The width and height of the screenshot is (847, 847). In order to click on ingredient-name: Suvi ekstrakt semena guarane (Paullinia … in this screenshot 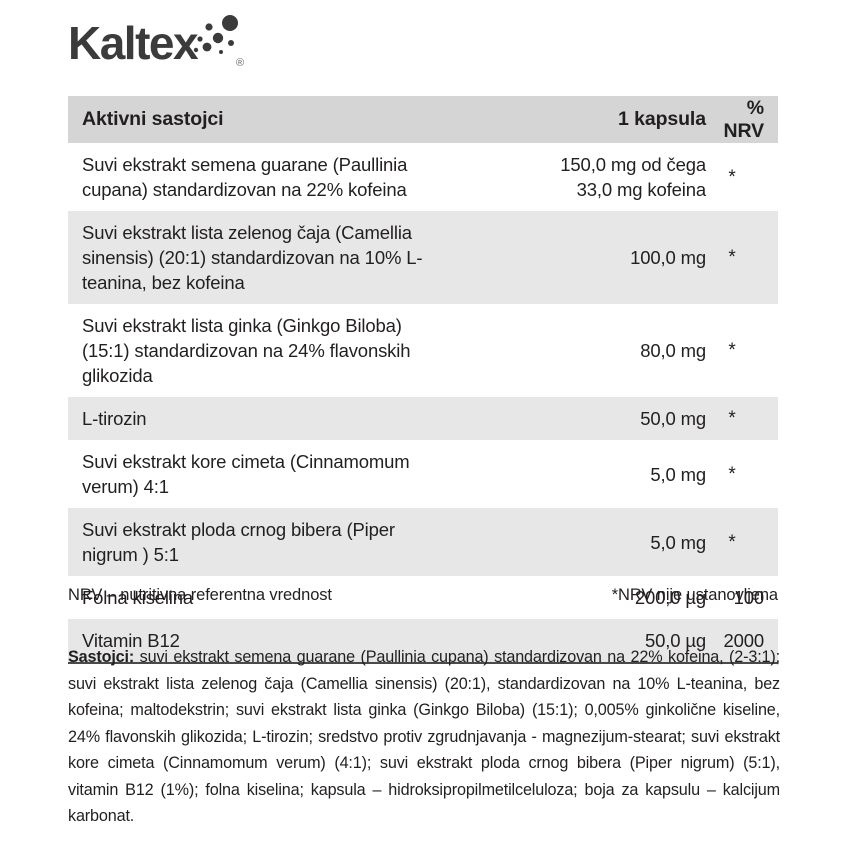, I will do `click(245, 177)`.